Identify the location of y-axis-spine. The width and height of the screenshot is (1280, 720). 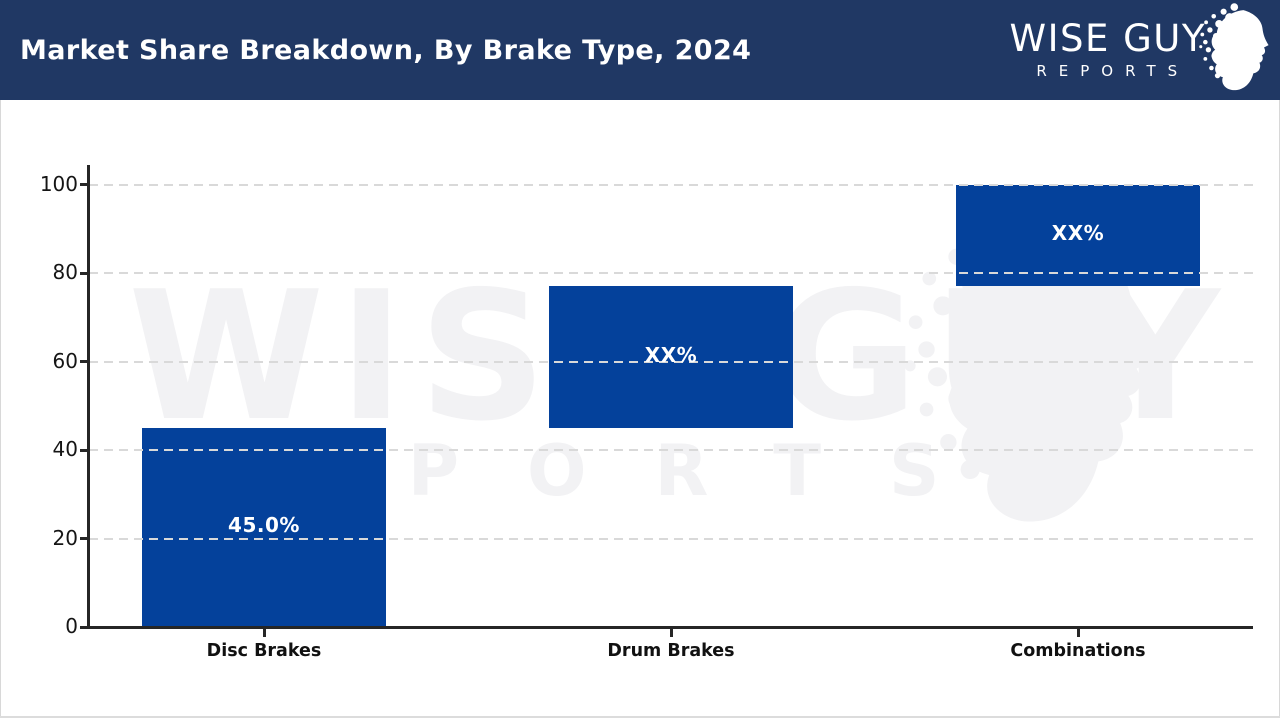
(88, 397).